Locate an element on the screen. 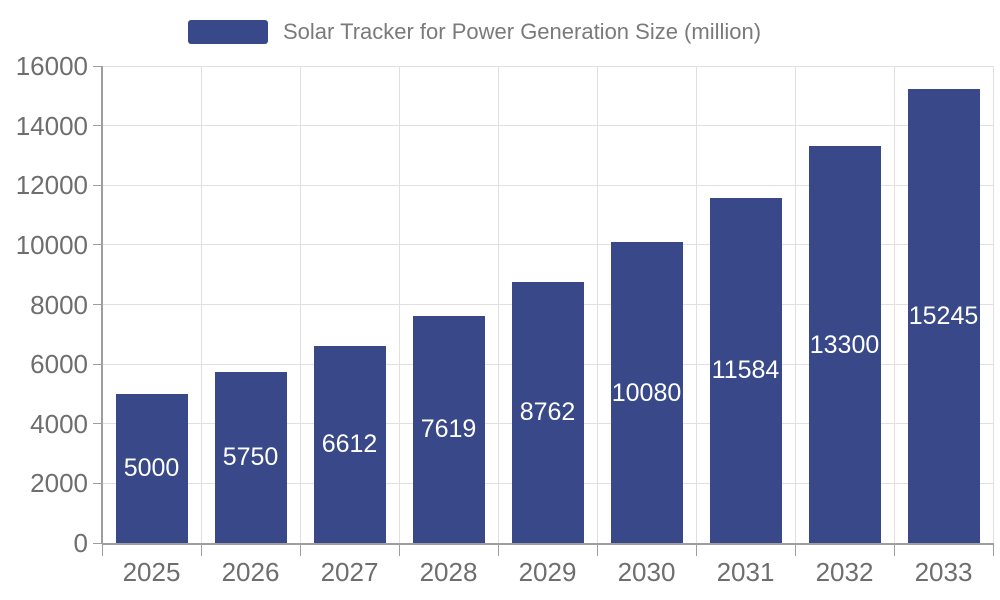  legend-swatch-icon is located at coordinates (228, 32).